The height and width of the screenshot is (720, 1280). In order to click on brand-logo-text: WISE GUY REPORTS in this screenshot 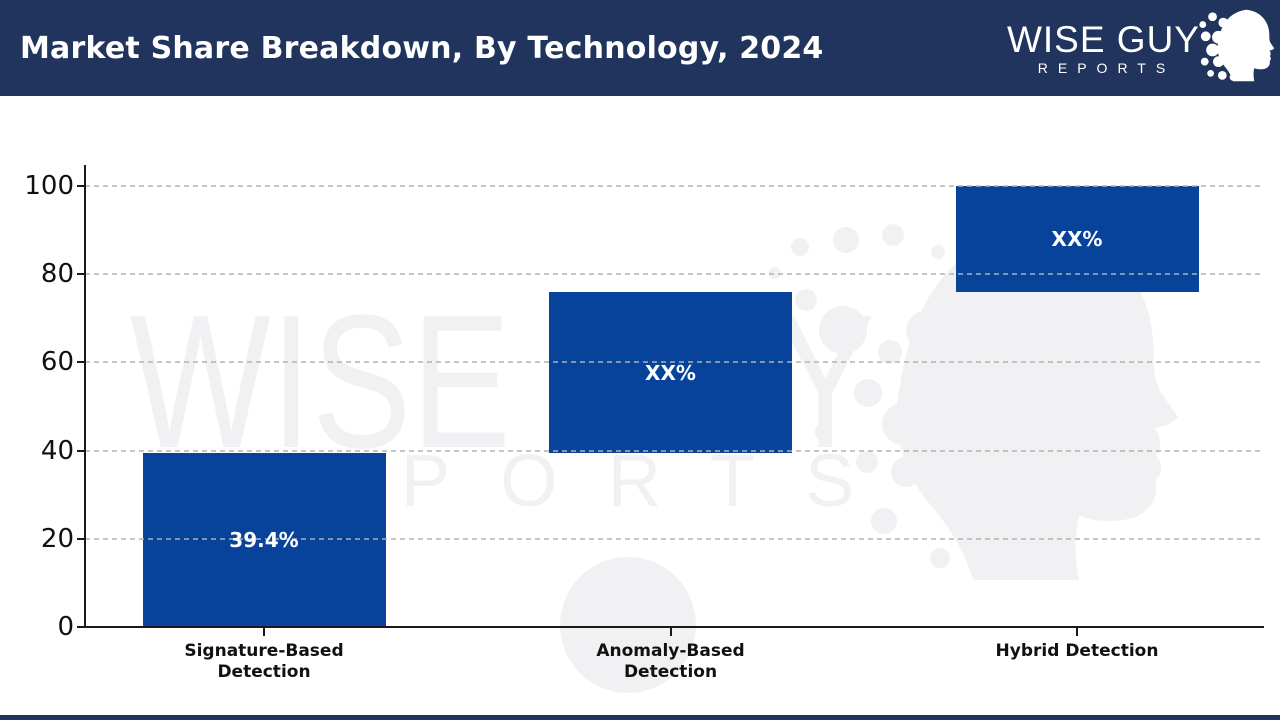, I will do `click(1103, 47)`.